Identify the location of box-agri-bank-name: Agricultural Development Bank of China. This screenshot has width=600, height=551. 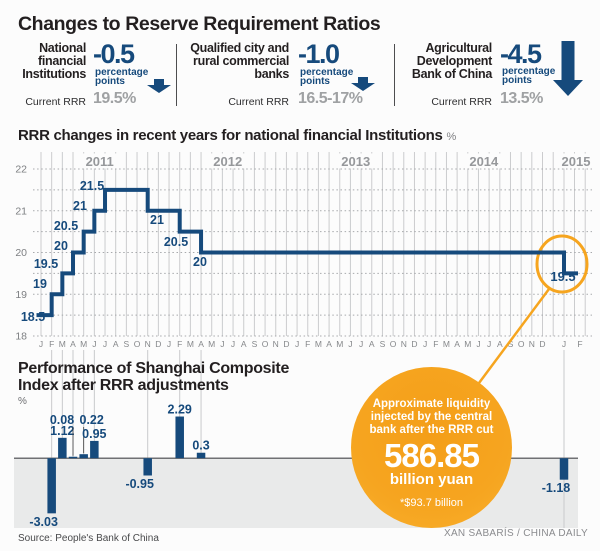
(451, 61).